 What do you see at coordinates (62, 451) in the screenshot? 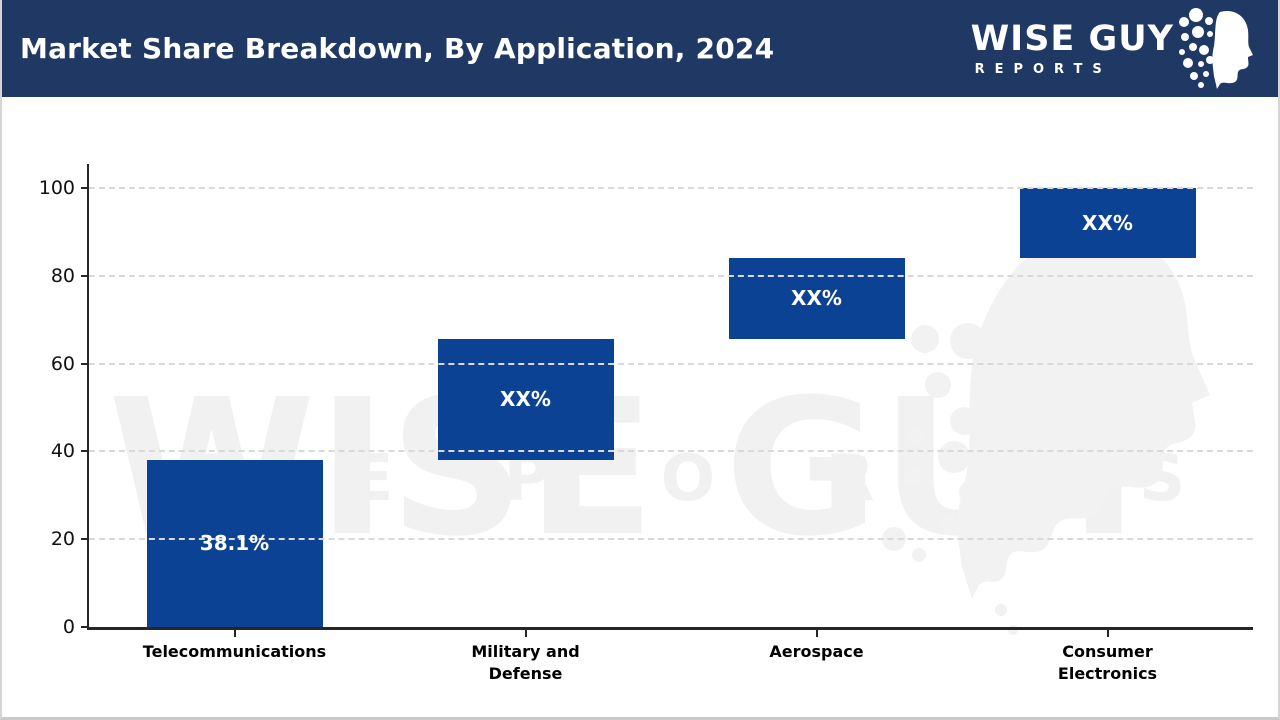
I see `y-tick-label: 40` at bounding box center [62, 451].